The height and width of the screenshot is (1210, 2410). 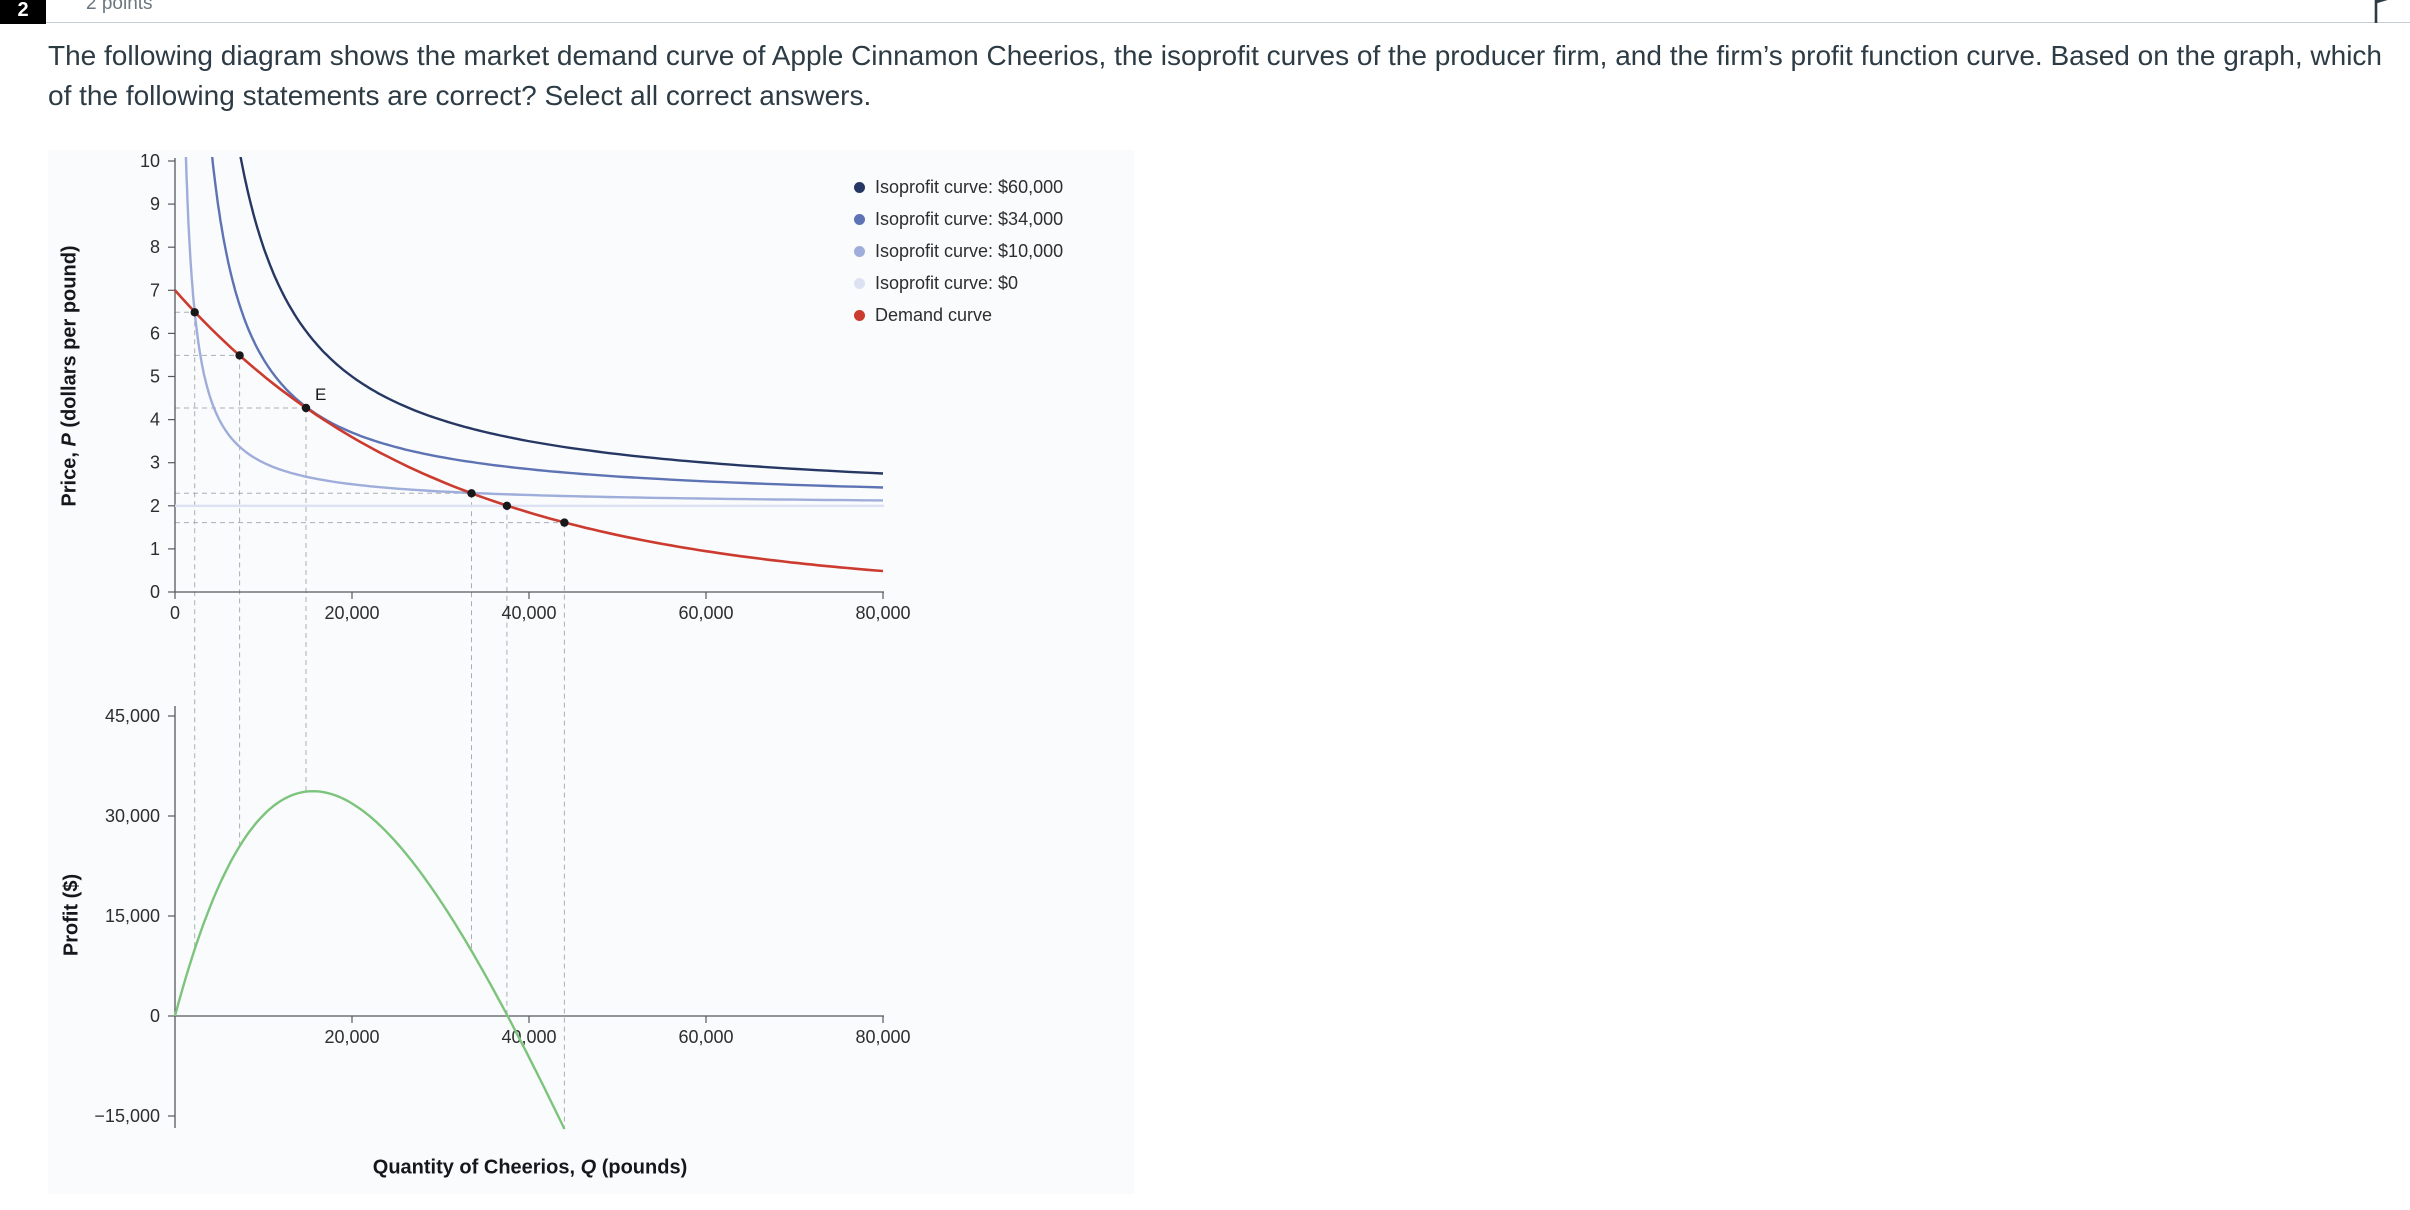 I want to click on flag-icon, so click(x=2383, y=14).